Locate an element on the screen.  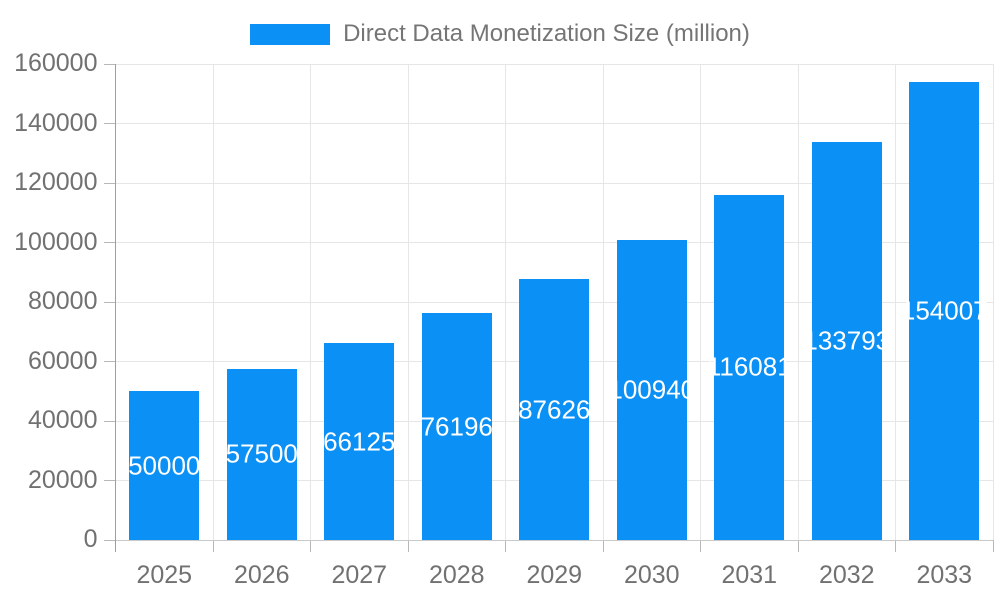
y-axis-label: 40000 is located at coordinates (62, 419).